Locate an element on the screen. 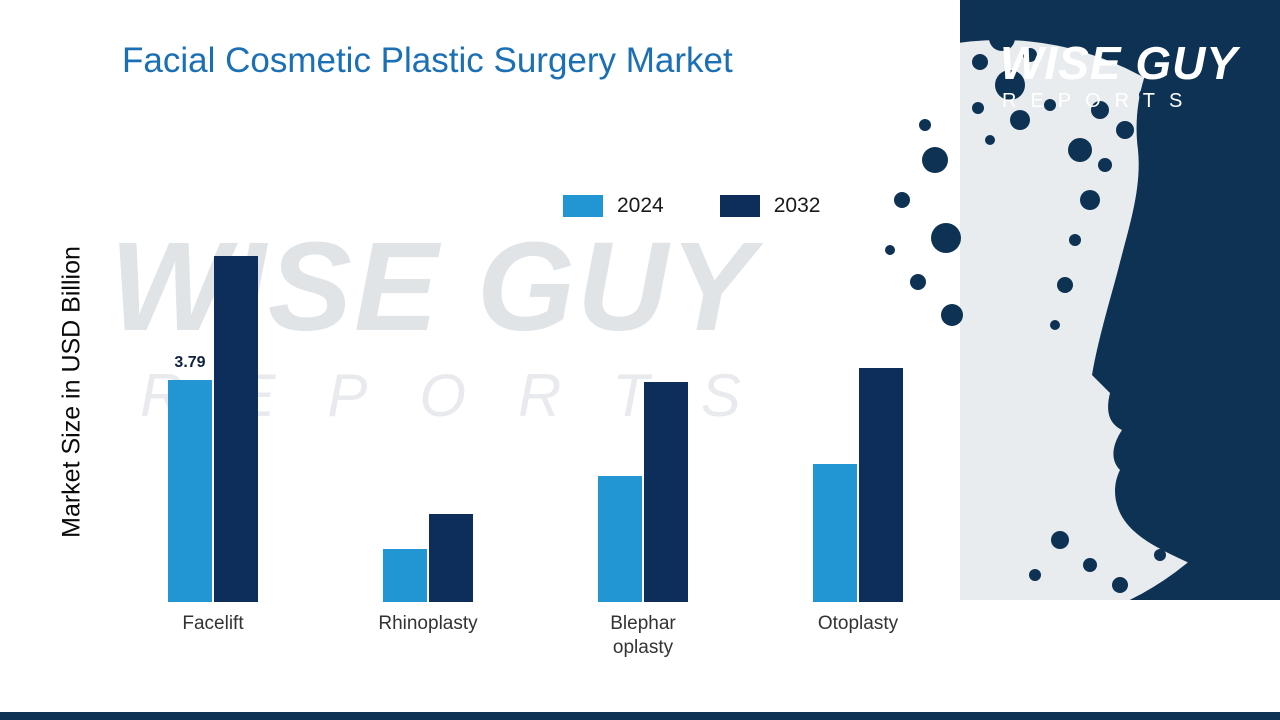  bar-group-facelift is located at coordinates (213, 429).